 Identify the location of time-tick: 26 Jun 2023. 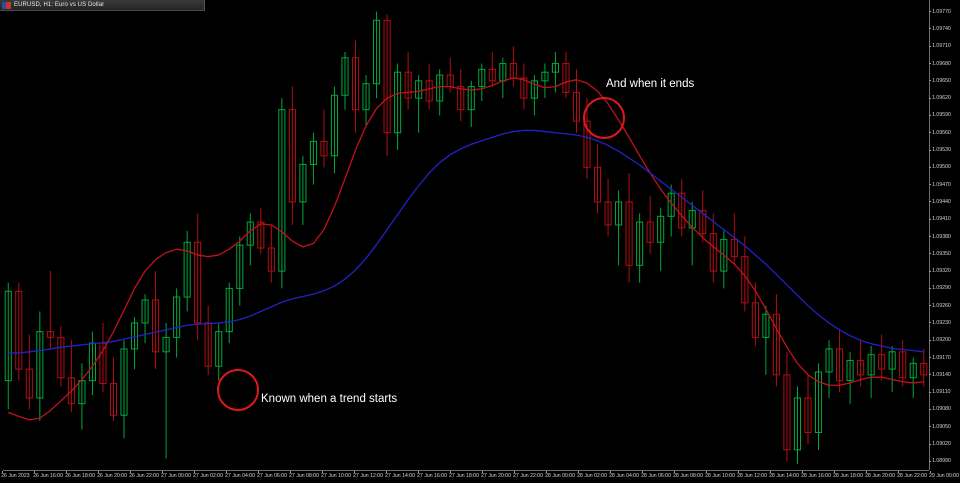
(16, 475).